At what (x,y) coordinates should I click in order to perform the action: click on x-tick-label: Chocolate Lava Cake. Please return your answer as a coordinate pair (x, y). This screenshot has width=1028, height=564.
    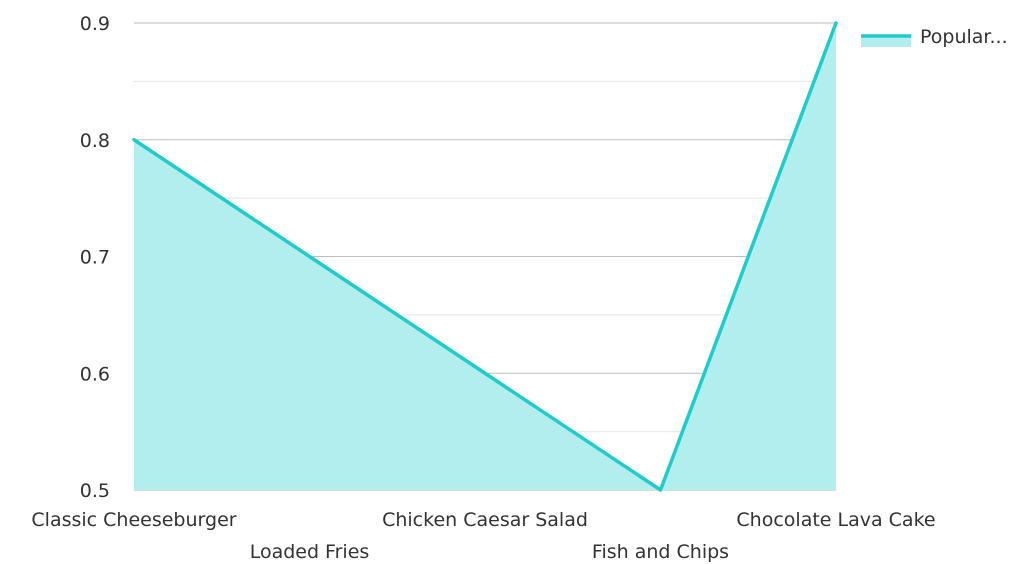
    Looking at the image, I should click on (835, 520).